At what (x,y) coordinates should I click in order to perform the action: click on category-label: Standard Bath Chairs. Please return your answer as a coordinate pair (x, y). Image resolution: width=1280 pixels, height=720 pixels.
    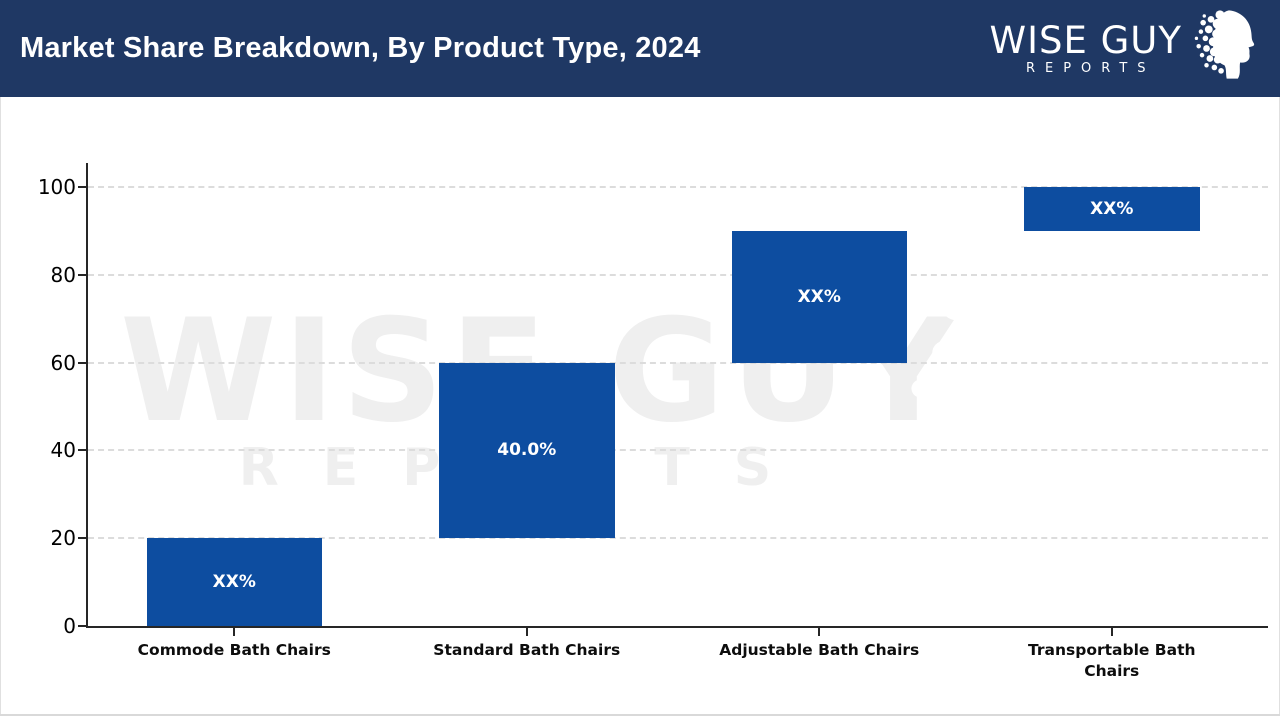
    Looking at the image, I should click on (527, 650).